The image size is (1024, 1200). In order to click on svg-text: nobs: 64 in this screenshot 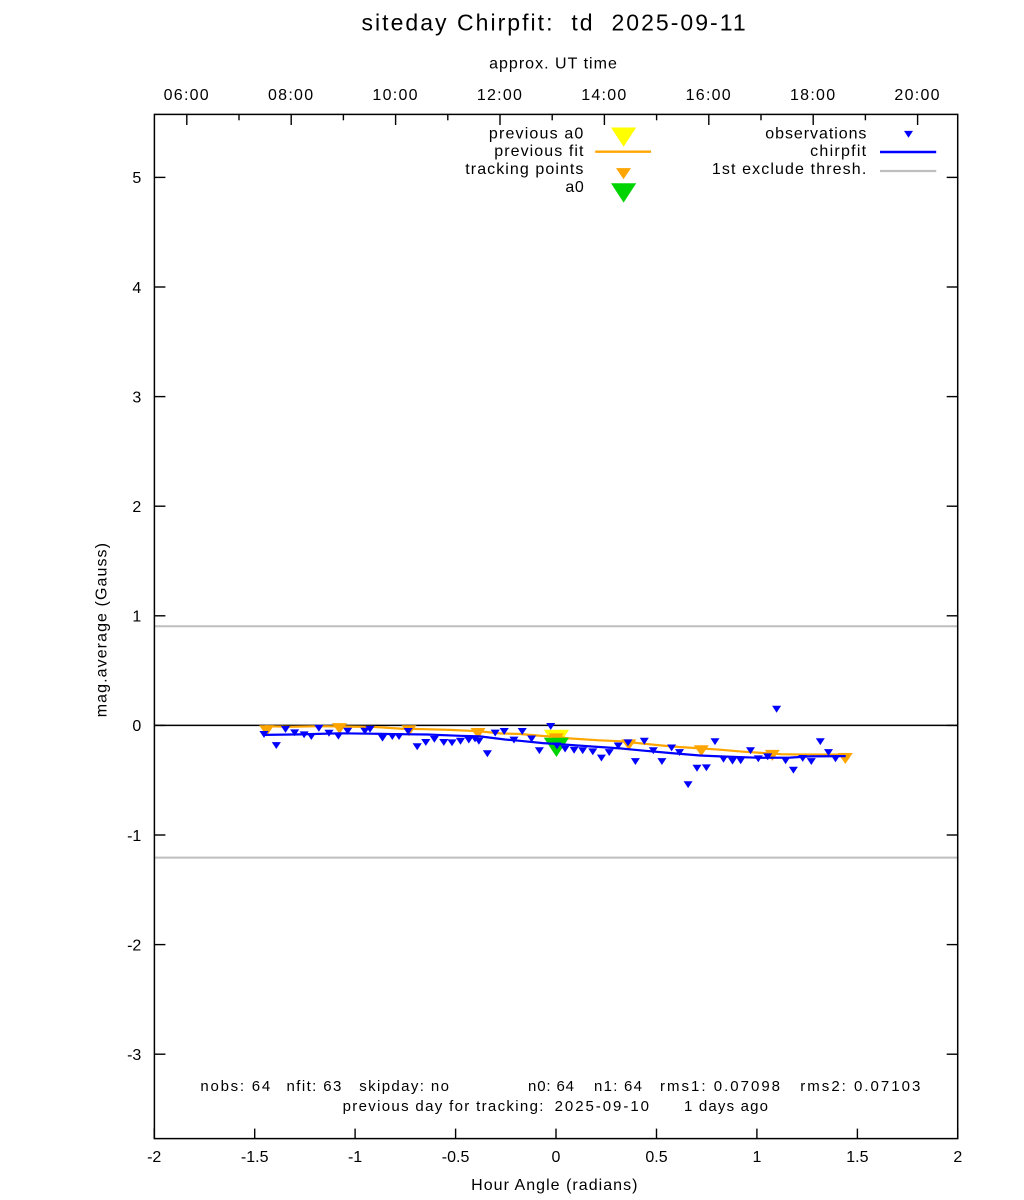, I will do `click(236, 1086)`.